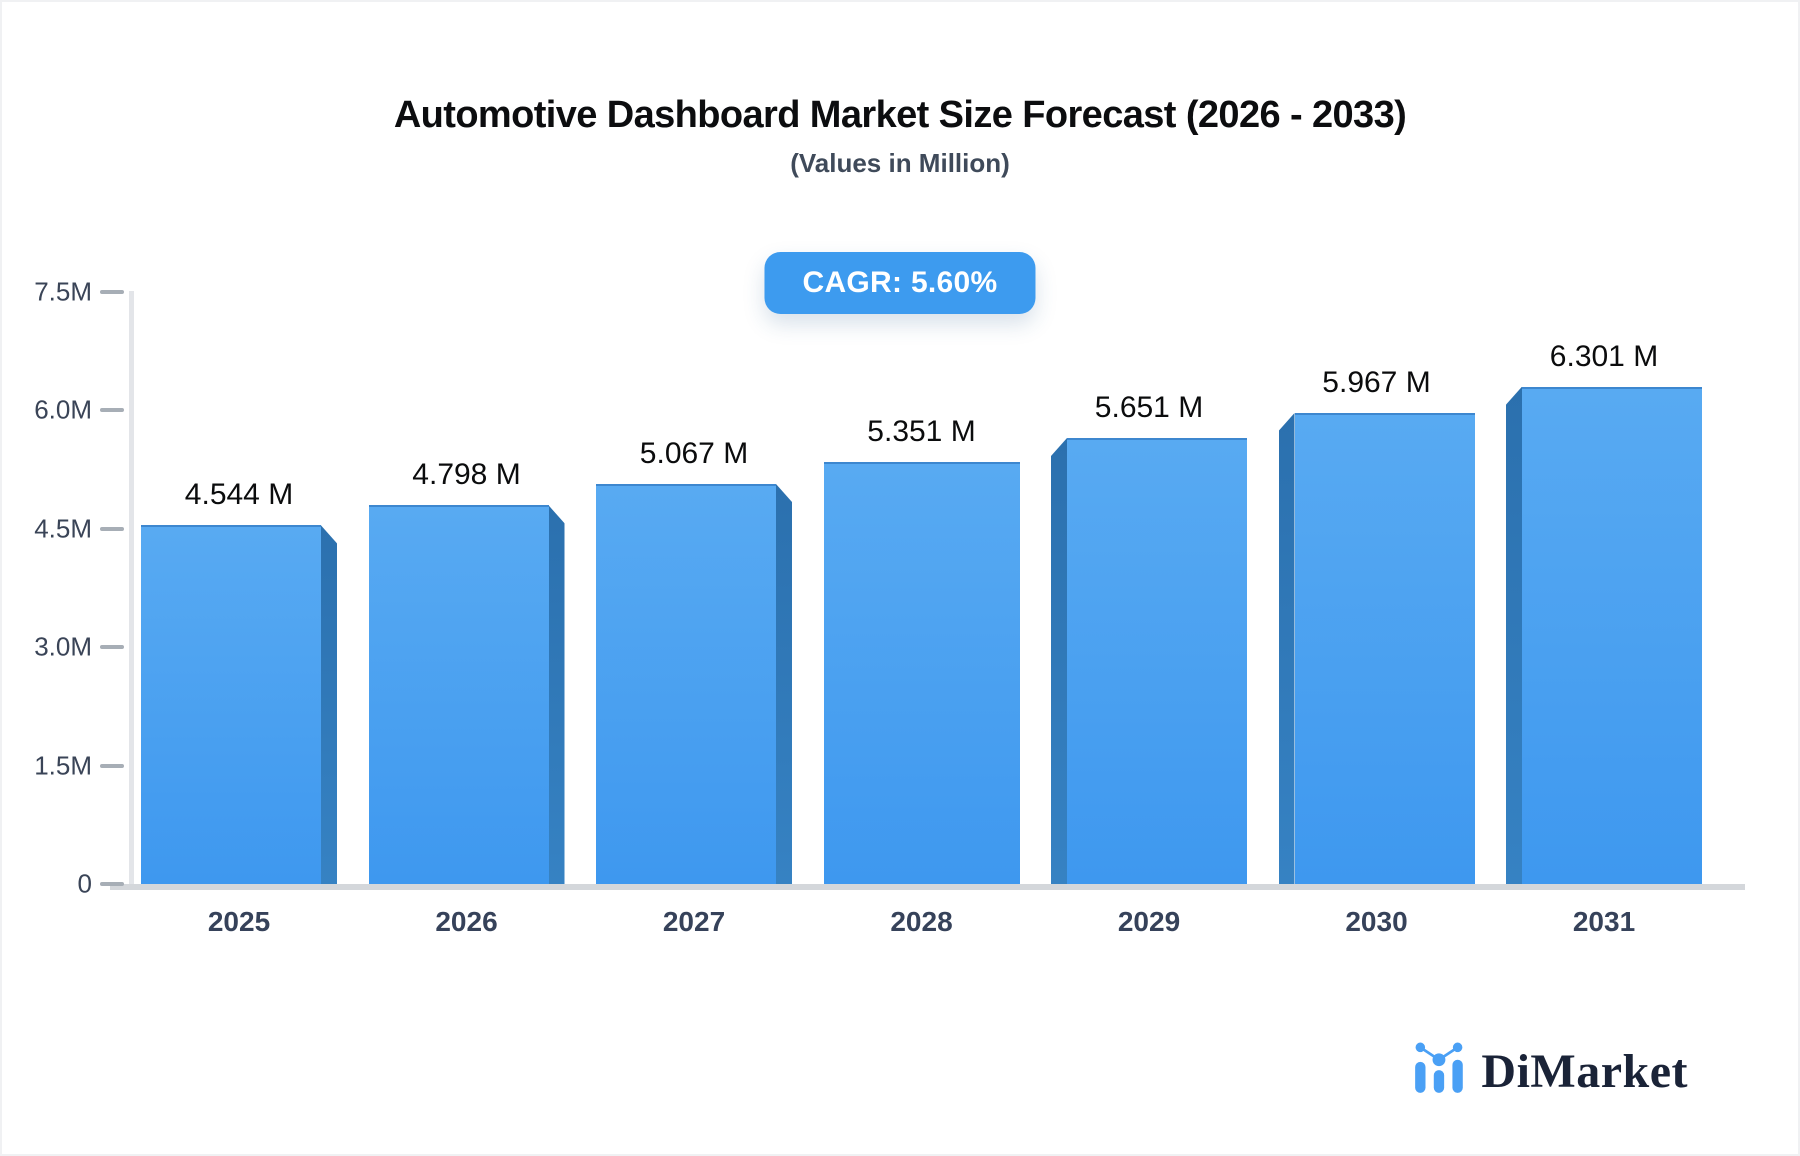 The height and width of the screenshot is (1156, 1800). I want to click on x-axis-label: 2028, so click(921, 921).